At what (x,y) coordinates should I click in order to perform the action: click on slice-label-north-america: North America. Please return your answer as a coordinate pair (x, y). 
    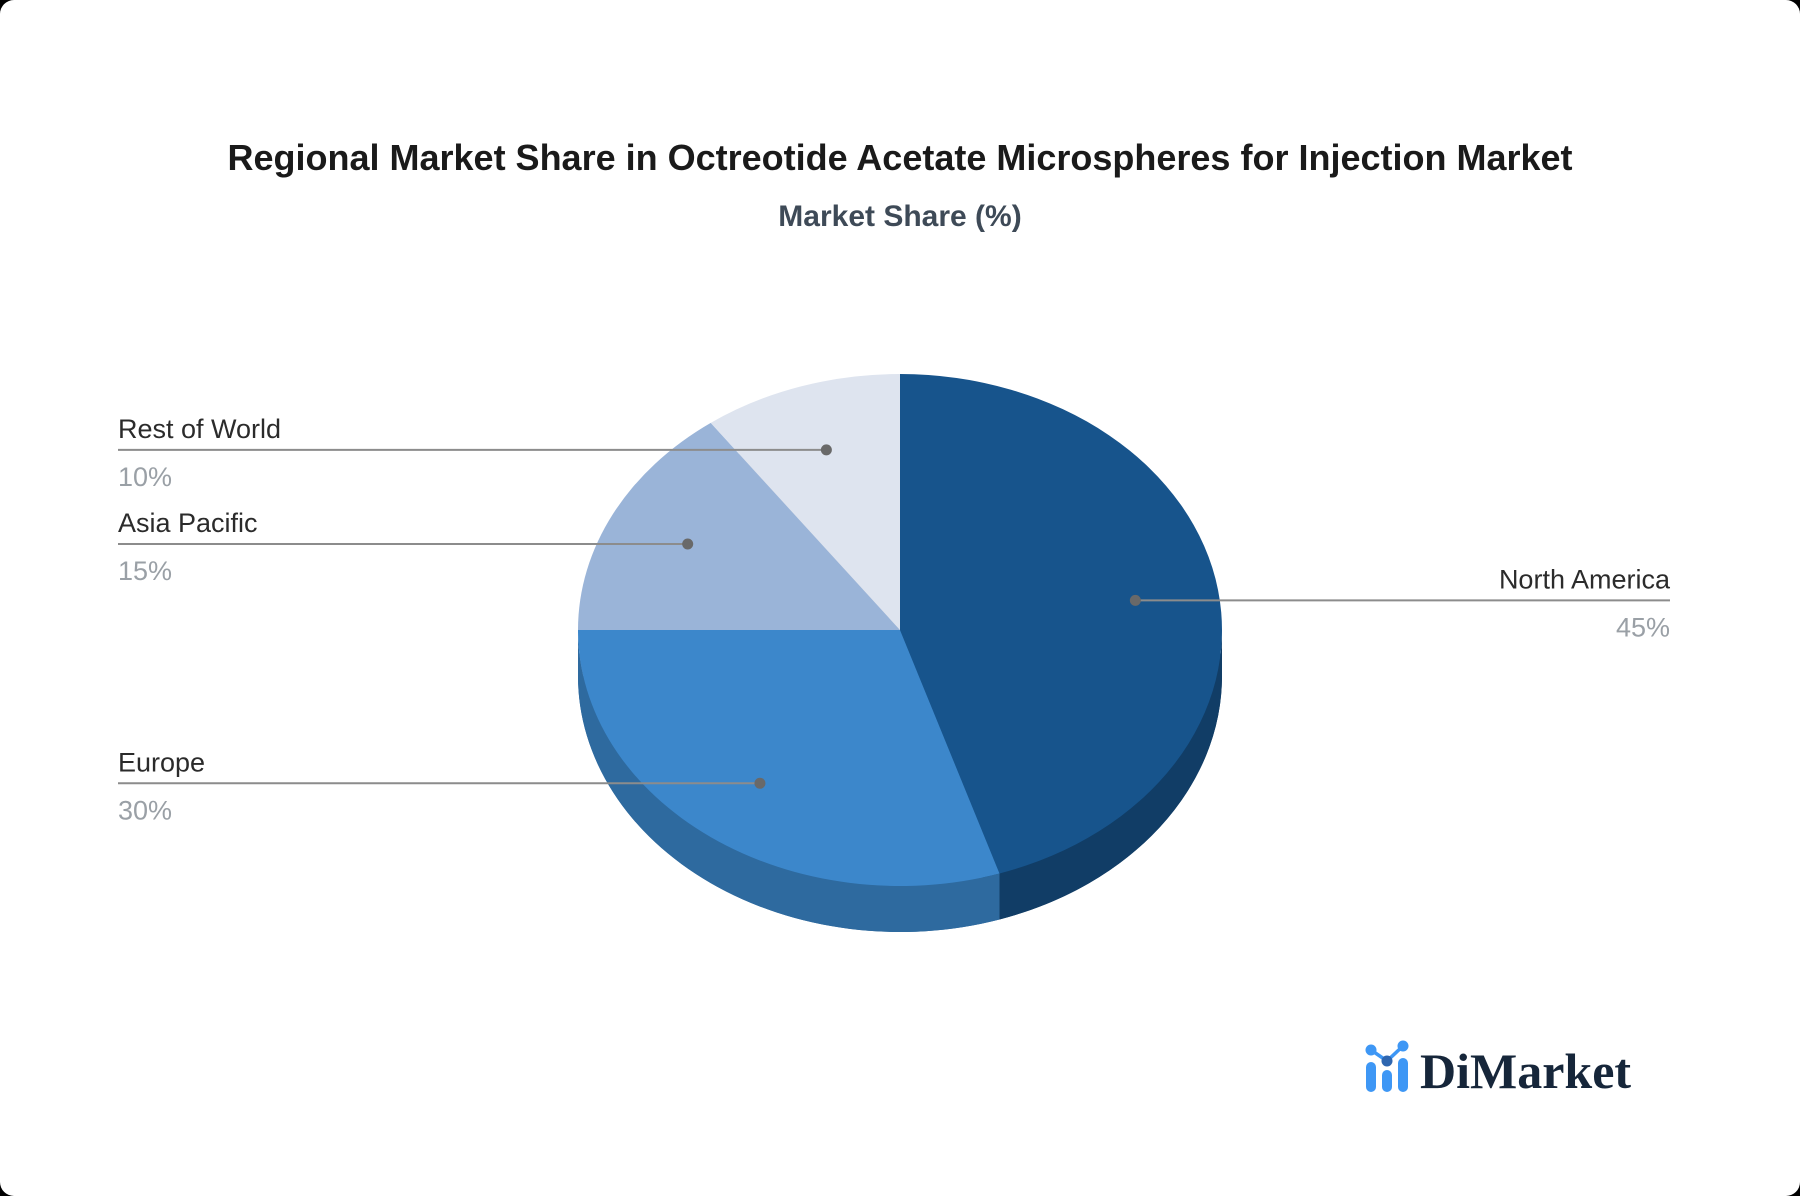
    Looking at the image, I should click on (1585, 579).